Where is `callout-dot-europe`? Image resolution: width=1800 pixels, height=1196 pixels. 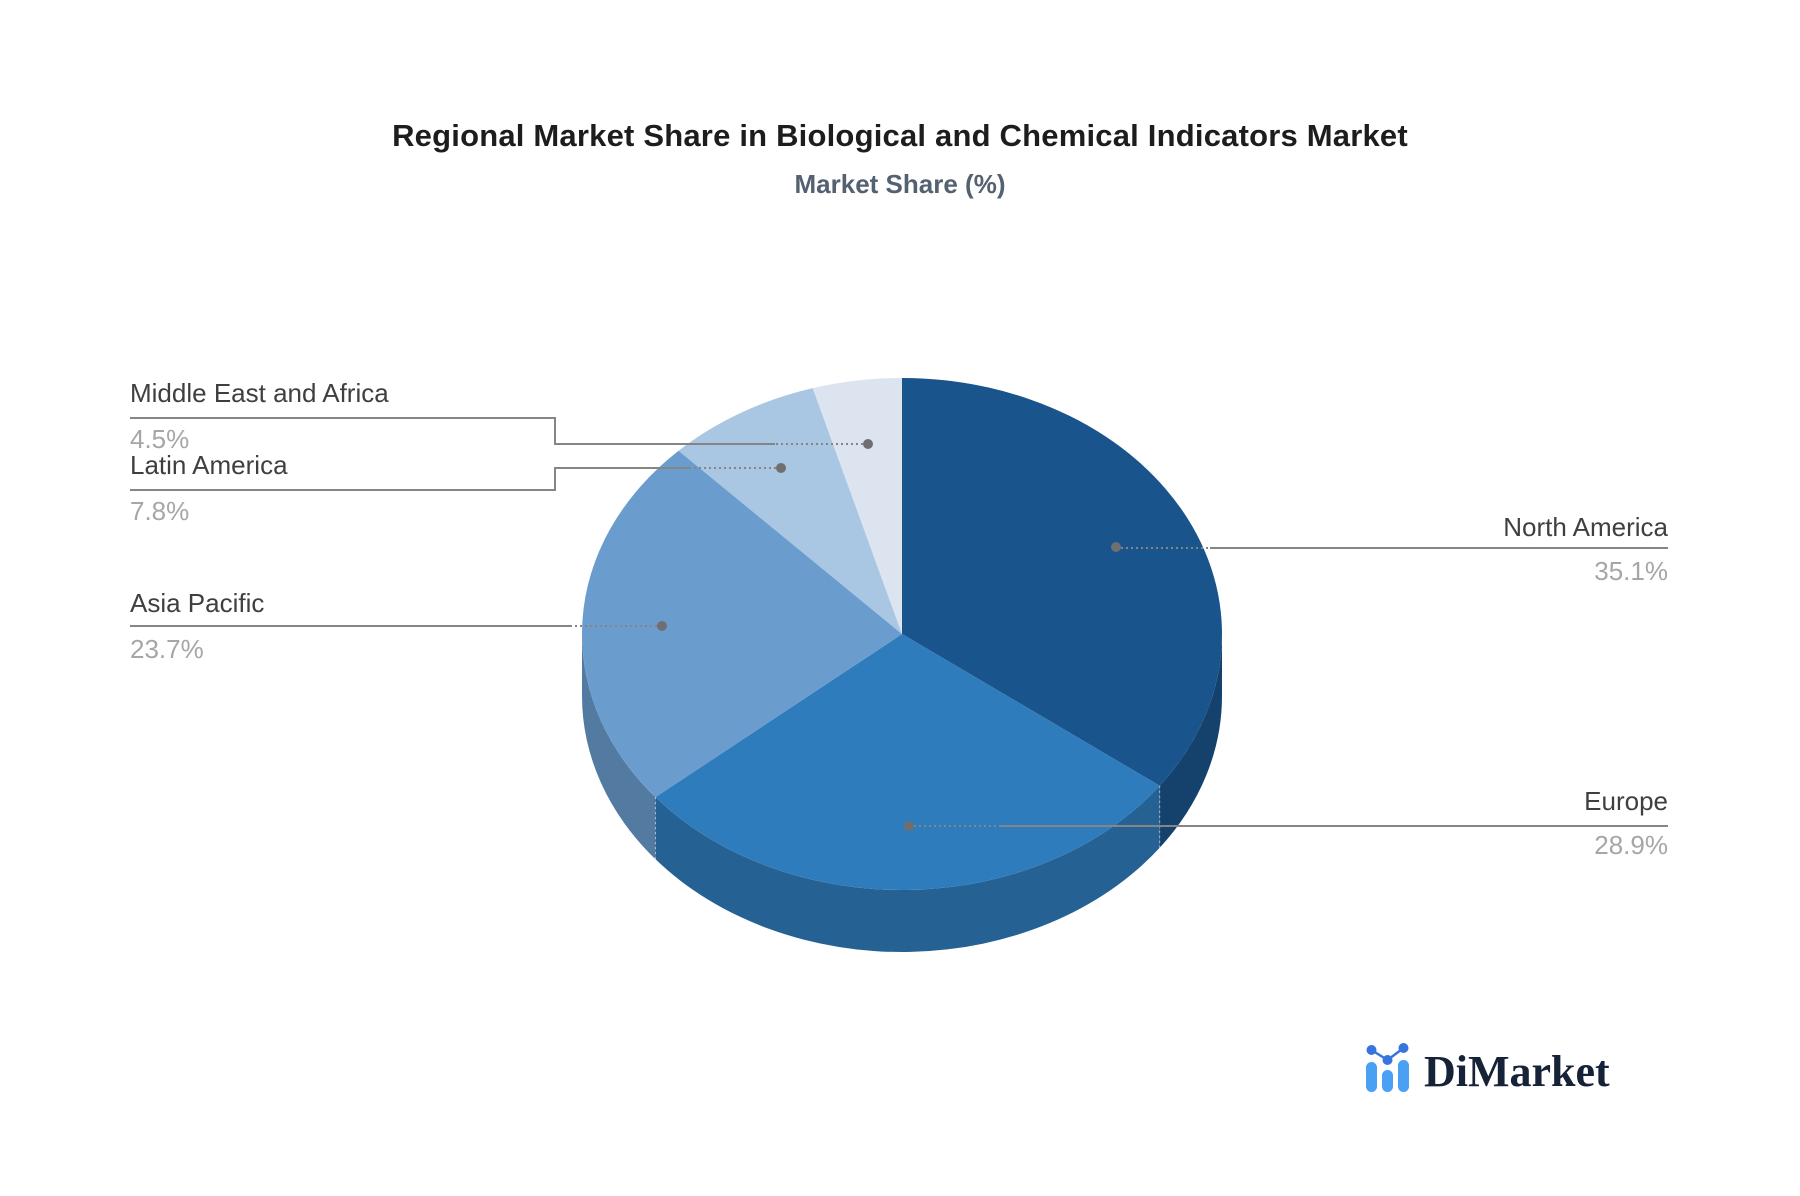
callout-dot-europe is located at coordinates (909, 826).